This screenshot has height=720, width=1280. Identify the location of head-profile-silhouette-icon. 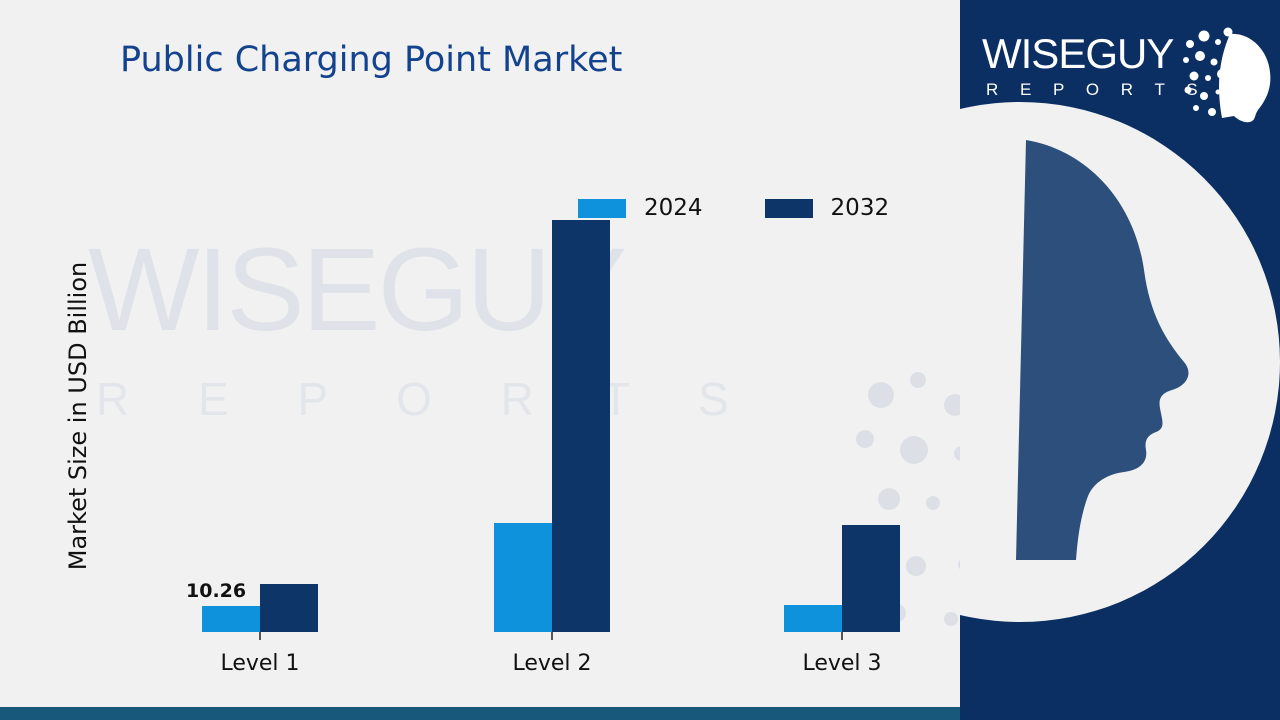
(1102, 350).